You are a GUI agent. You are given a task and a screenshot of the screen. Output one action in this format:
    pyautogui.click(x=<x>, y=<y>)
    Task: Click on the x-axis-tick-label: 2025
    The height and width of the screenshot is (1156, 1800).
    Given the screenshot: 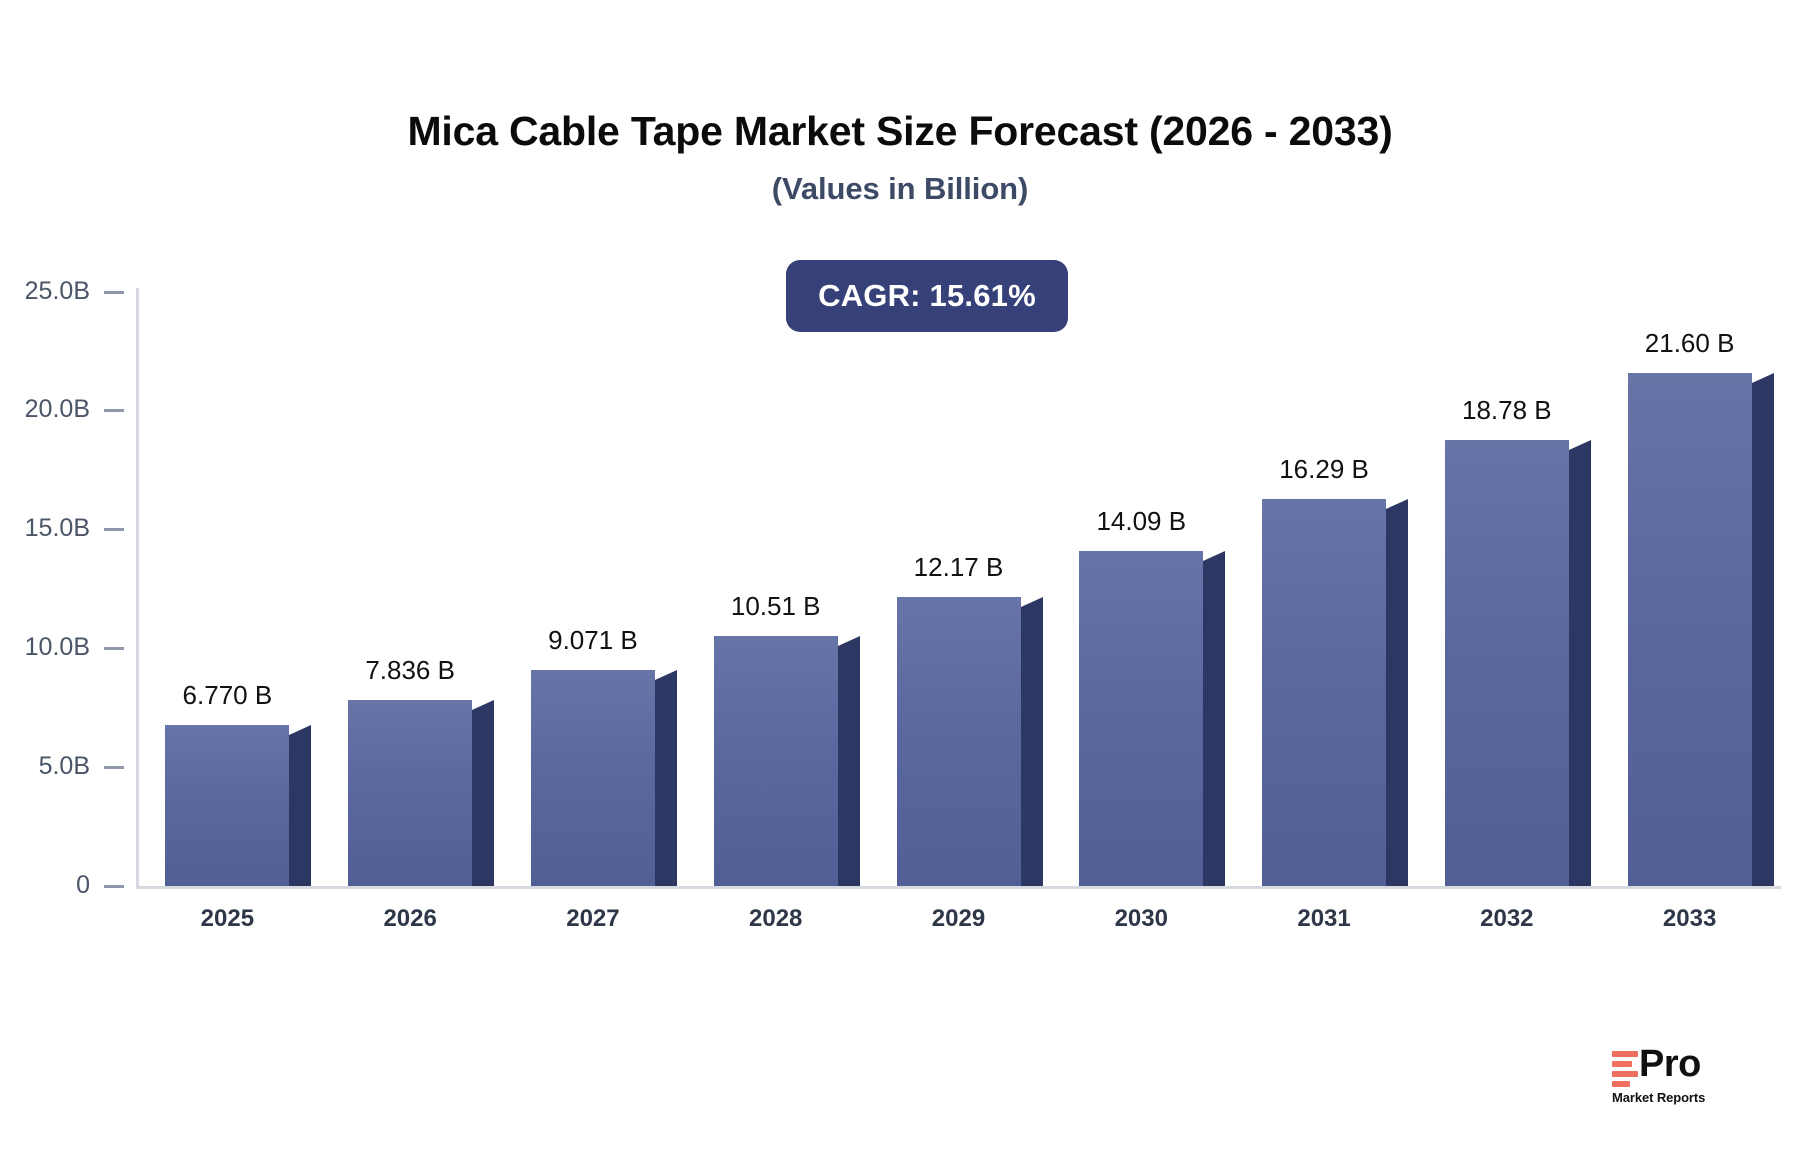 What is the action you would take?
    pyautogui.click(x=227, y=918)
    